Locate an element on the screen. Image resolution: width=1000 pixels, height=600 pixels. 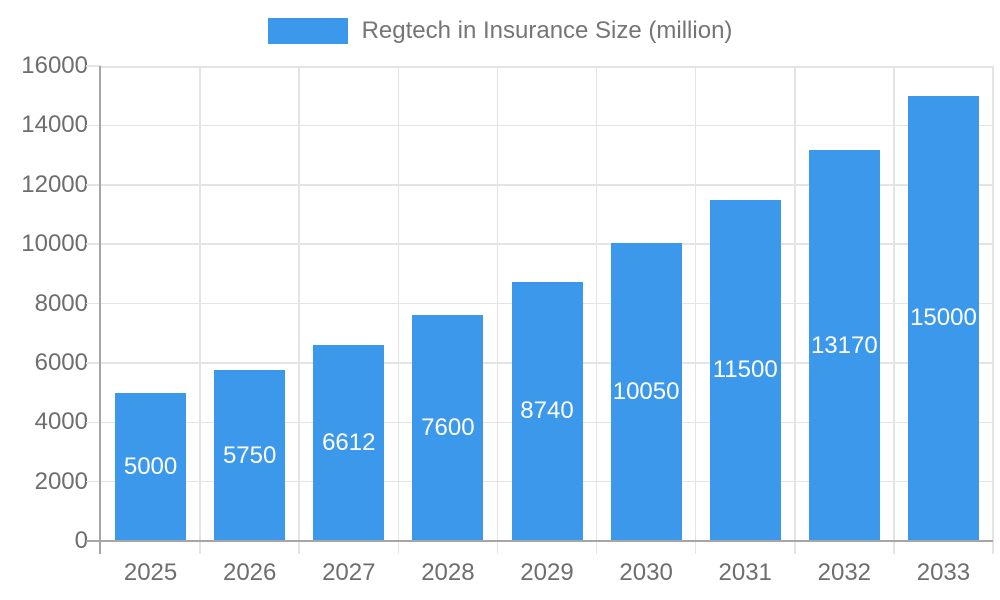
x-axis-tick-label: 2030 is located at coordinates (646, 572).